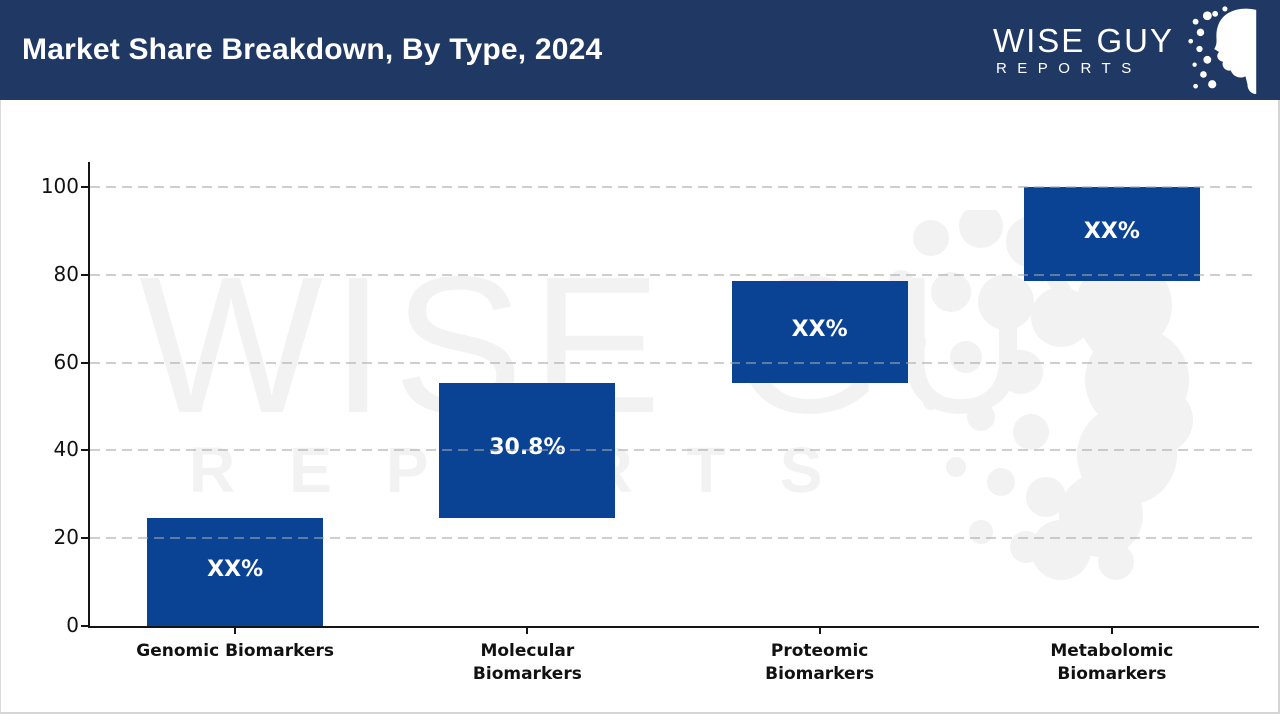 The image size is (1280, 720). I want to click on x-tick-molecular-biomarkers: Molecular Biomarkers, so click(527, 662).